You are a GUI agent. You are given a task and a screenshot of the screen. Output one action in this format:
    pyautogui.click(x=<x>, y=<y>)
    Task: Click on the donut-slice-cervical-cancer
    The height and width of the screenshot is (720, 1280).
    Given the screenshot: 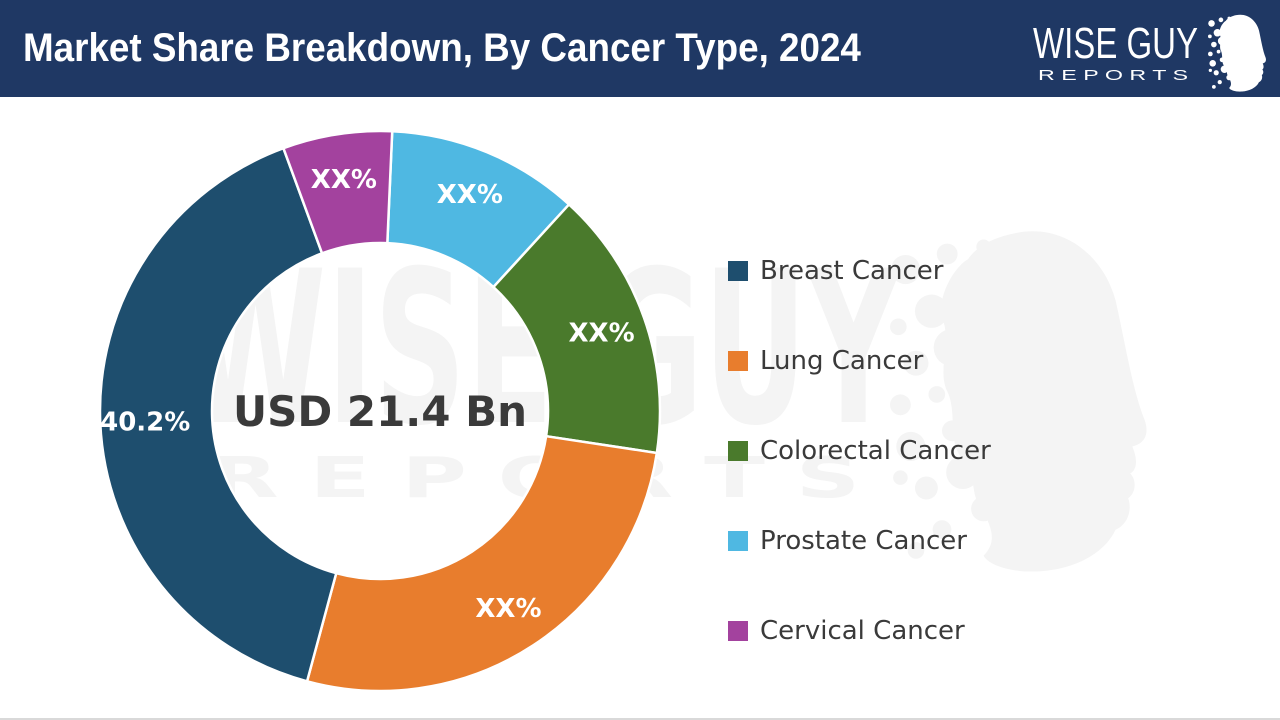 What is the action you would take?
    pyautogui.click(x=338, y=192)
    